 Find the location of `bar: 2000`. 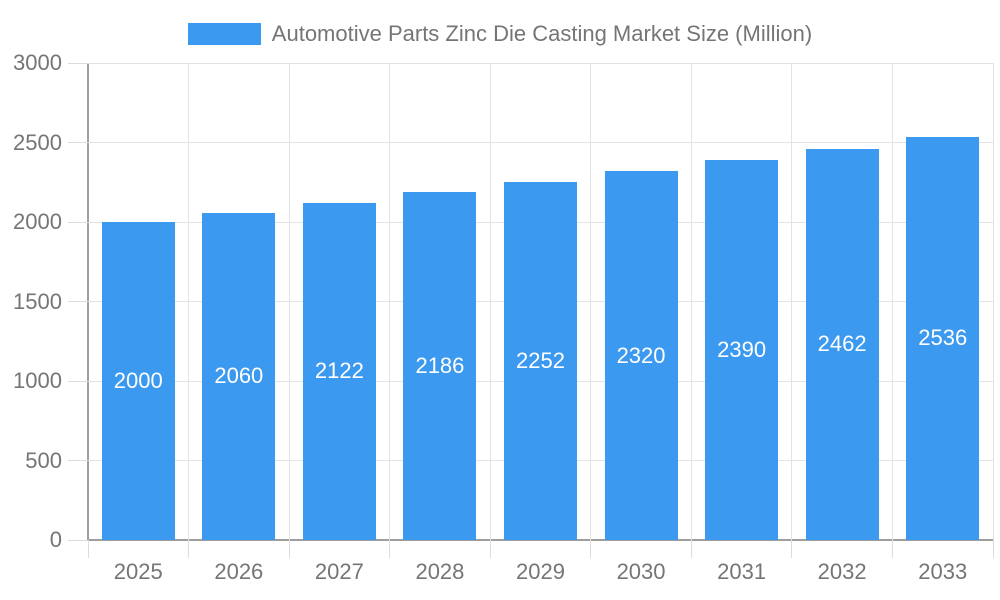

bar: 2000 is located at coordinates (138, 381).